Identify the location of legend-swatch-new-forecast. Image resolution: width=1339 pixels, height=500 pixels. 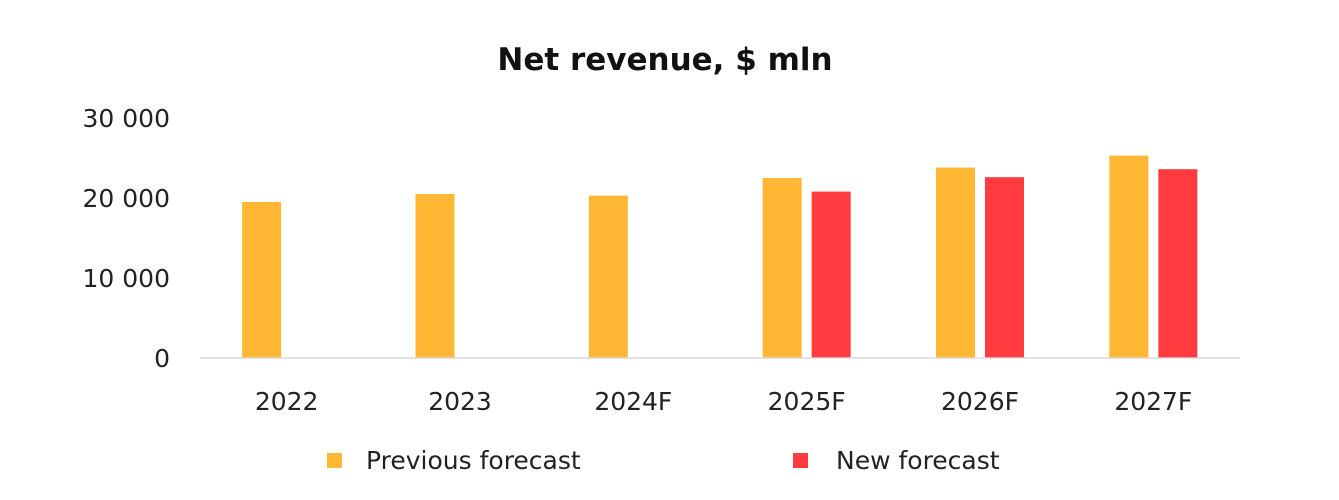
(800, 460).